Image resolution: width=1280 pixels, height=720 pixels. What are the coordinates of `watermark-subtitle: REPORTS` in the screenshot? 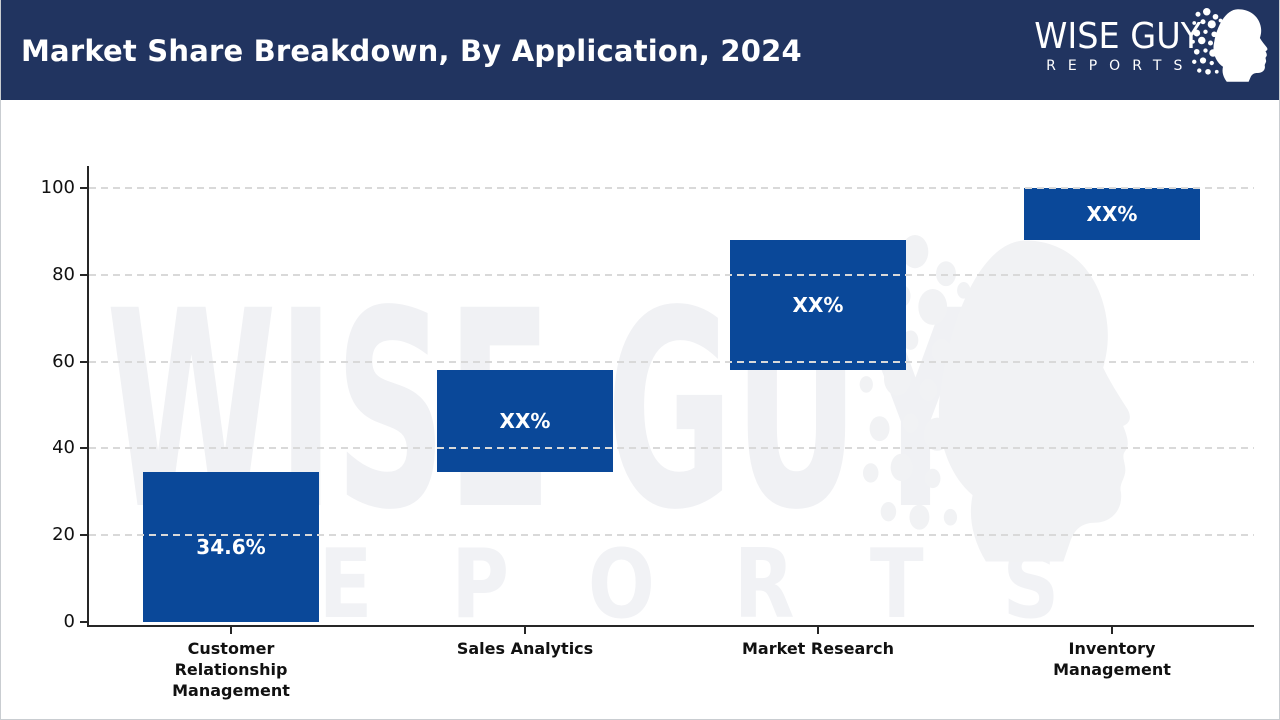 It's located at (659, 585).